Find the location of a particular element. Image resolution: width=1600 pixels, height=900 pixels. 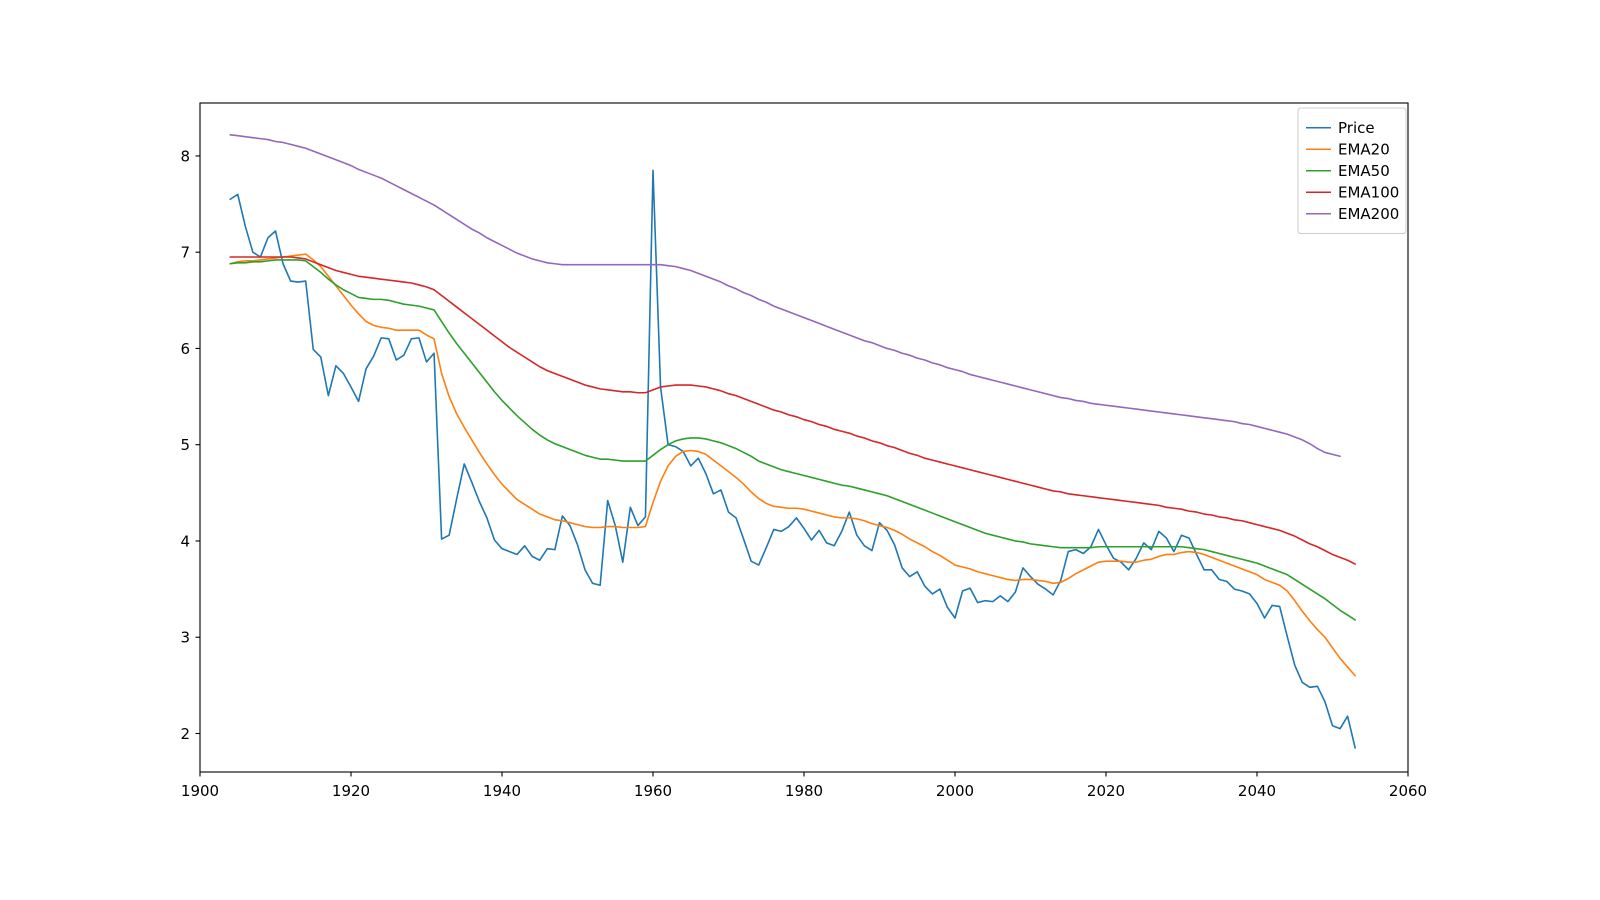

legend-box is located at coordinates (1352, 170).